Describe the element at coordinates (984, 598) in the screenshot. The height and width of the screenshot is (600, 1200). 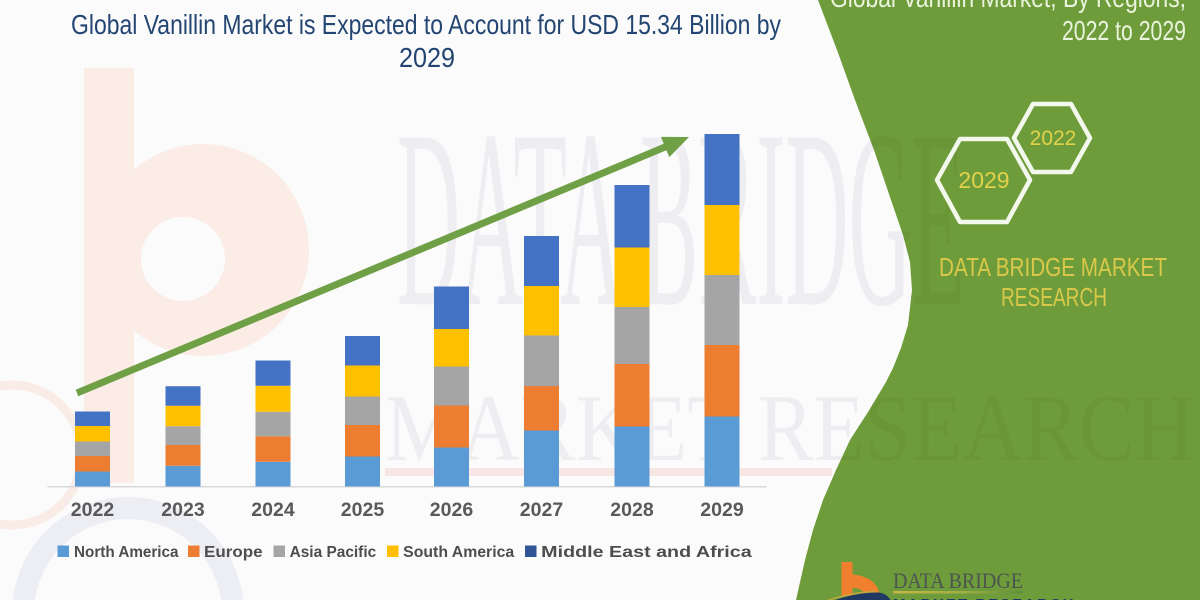
I see `svg-text: MARKET RESEARCH` at that location.